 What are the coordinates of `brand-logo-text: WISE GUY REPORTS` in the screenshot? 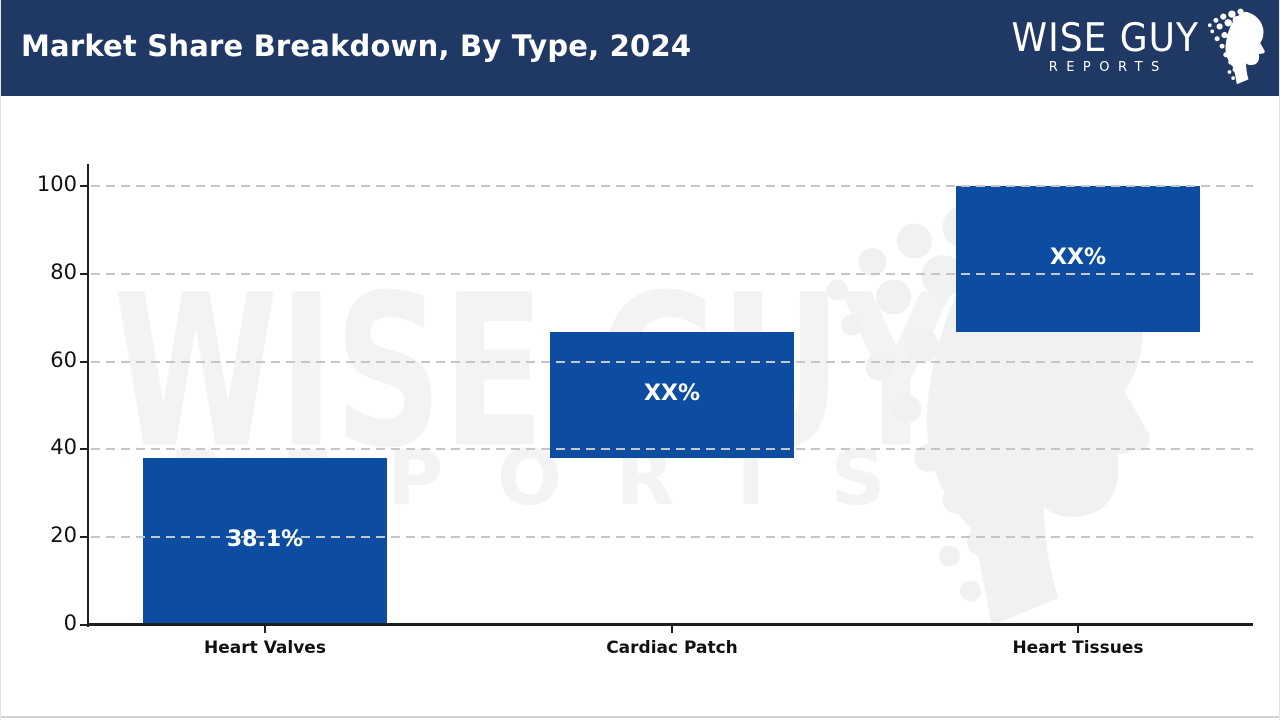 It's located at (1105, 45).